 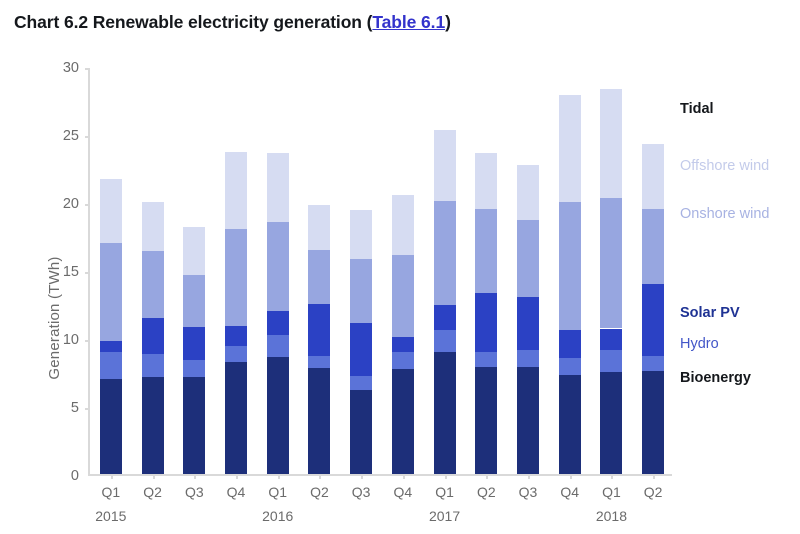 What do you see at coordinates (699, 344) in the screenshot?
I see `legend-item-hydro: Hydro` at bounding box center [699, 344].